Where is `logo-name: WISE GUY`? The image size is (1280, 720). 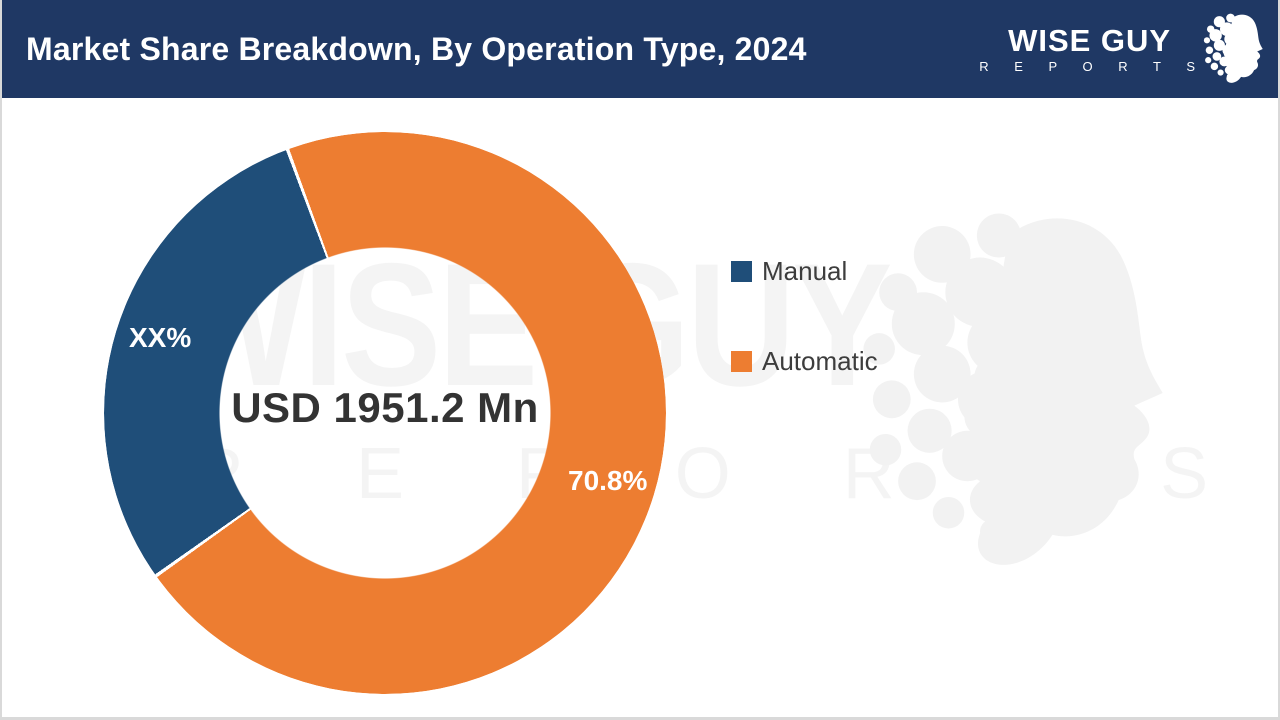
logo-name: WISE GUY is located at coordinates (1090, 40).